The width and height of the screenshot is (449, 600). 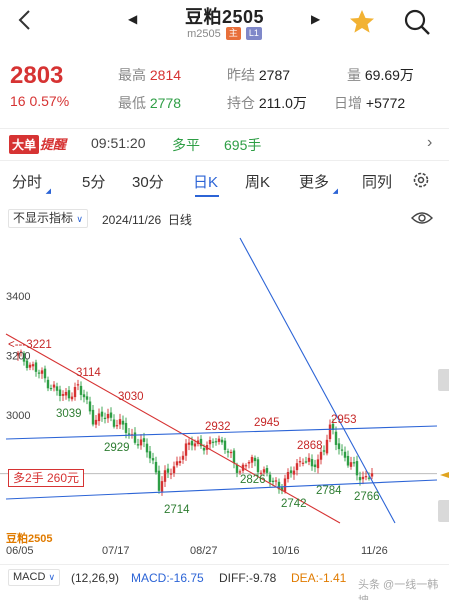 What do you see at coordinates (48, 218) in the screenshot?
I see `indicator-selector: 不显示指标 ∨` at bounding box center [48, 218].